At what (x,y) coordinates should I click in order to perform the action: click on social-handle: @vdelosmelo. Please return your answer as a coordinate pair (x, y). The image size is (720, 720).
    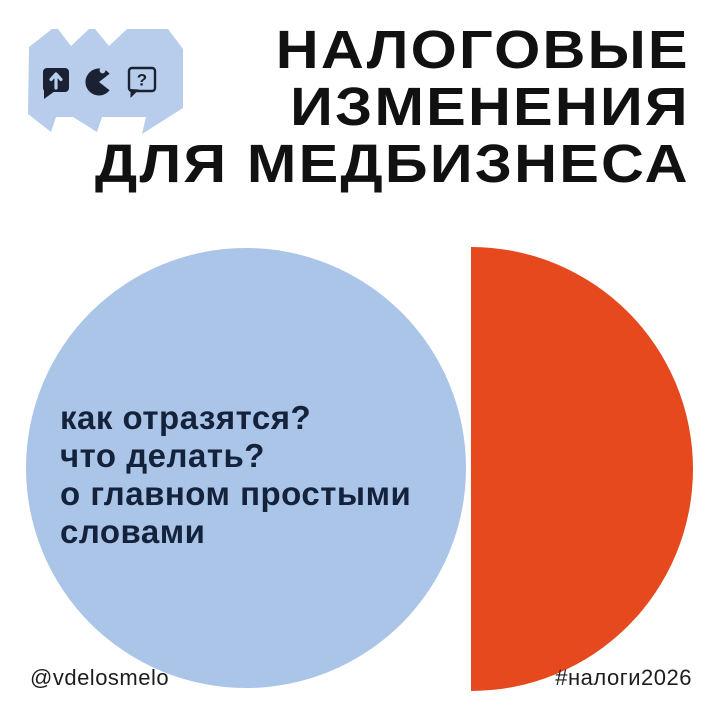
    Looking at the image, I should click on (100, 677).